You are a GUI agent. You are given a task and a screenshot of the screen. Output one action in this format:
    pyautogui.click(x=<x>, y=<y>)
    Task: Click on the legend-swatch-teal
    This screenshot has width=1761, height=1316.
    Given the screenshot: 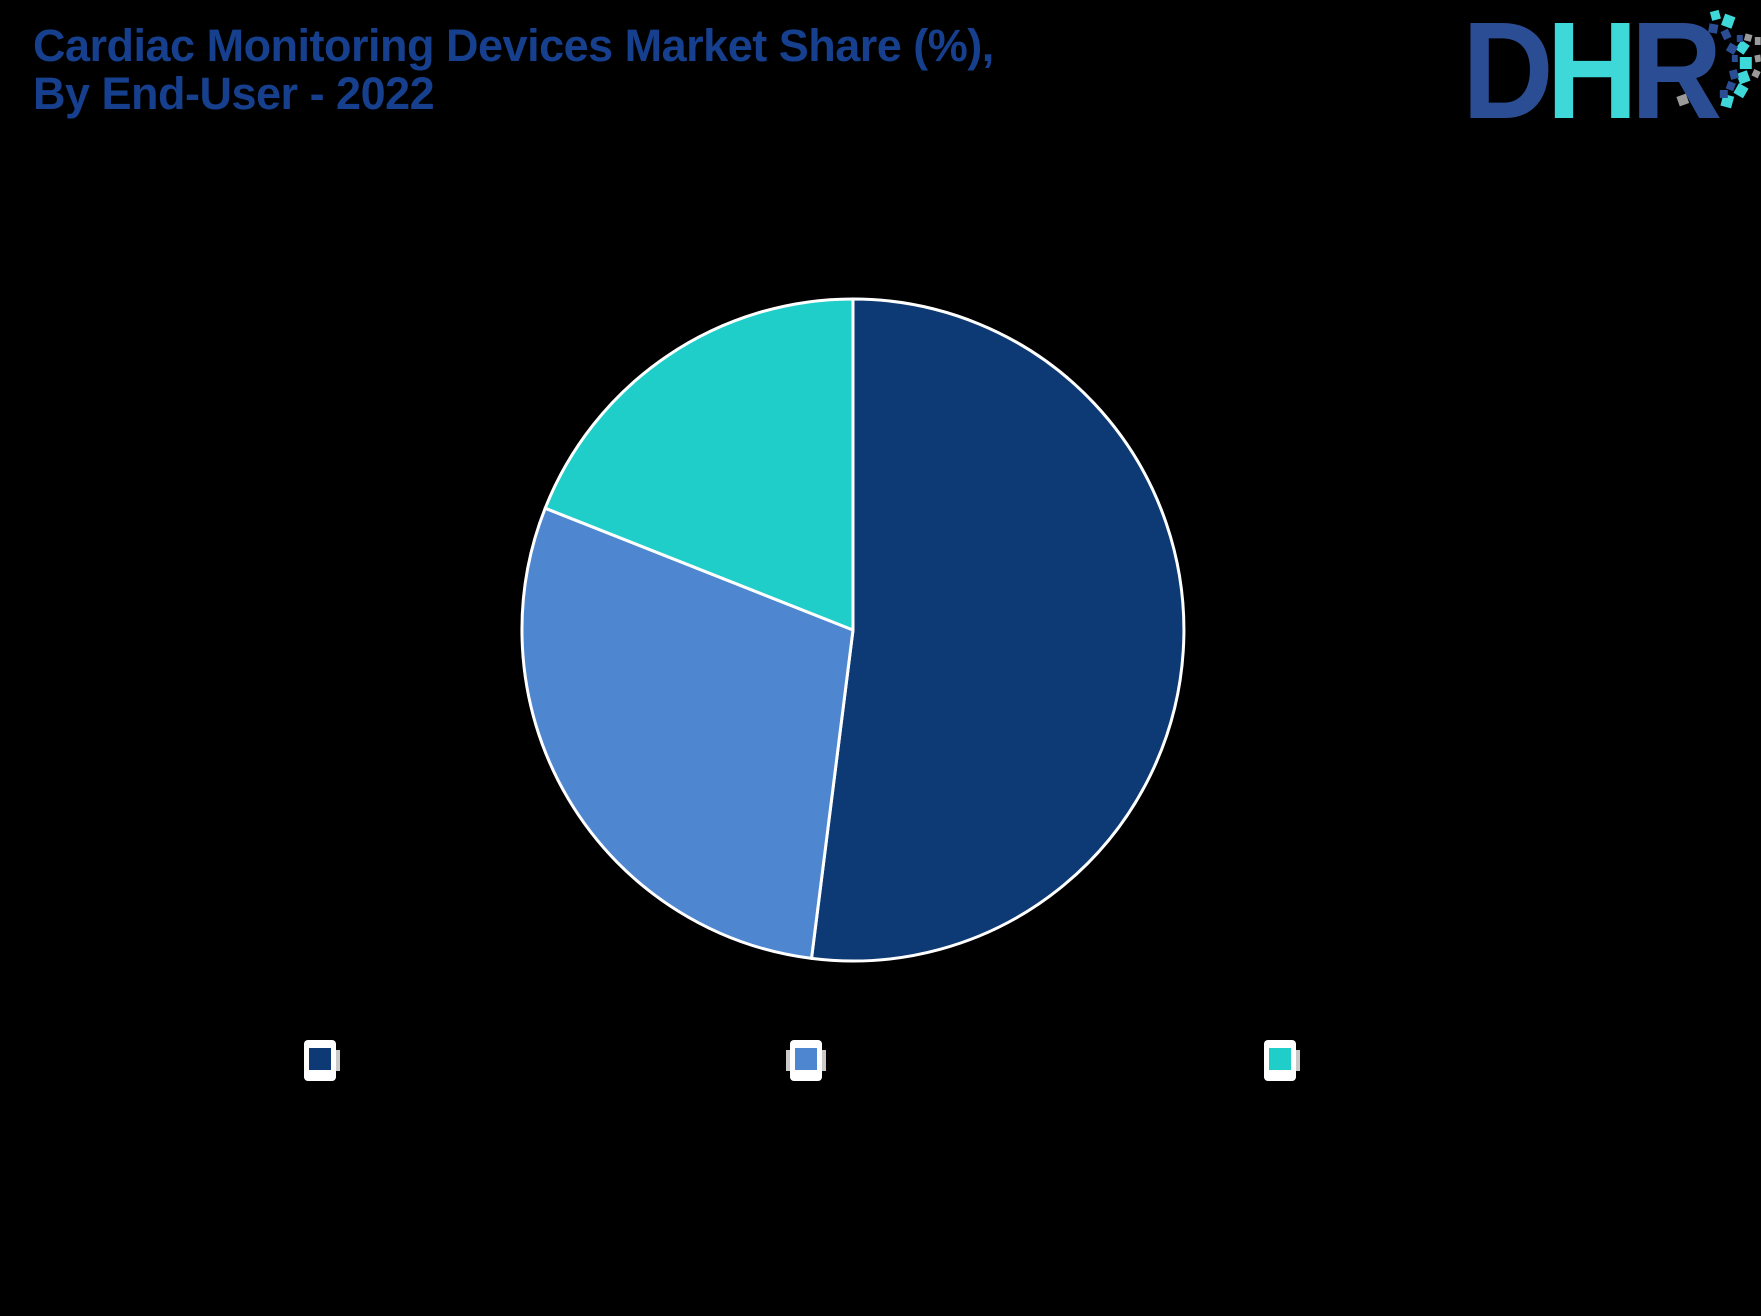 What is the action you would take?
    pyautogui.click(x=1280, y=1059)
    